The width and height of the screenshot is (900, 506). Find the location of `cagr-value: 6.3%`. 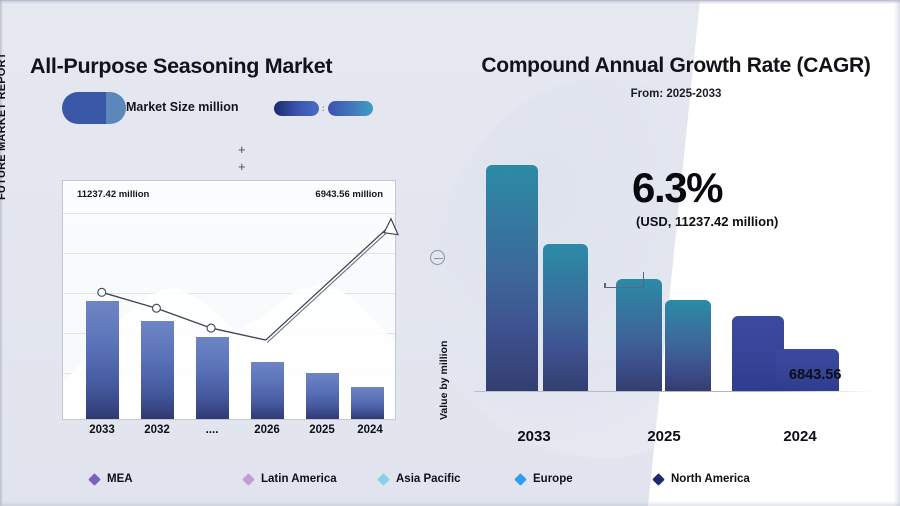

cagr-value: 6.3% is located at coordinates (678, 187).